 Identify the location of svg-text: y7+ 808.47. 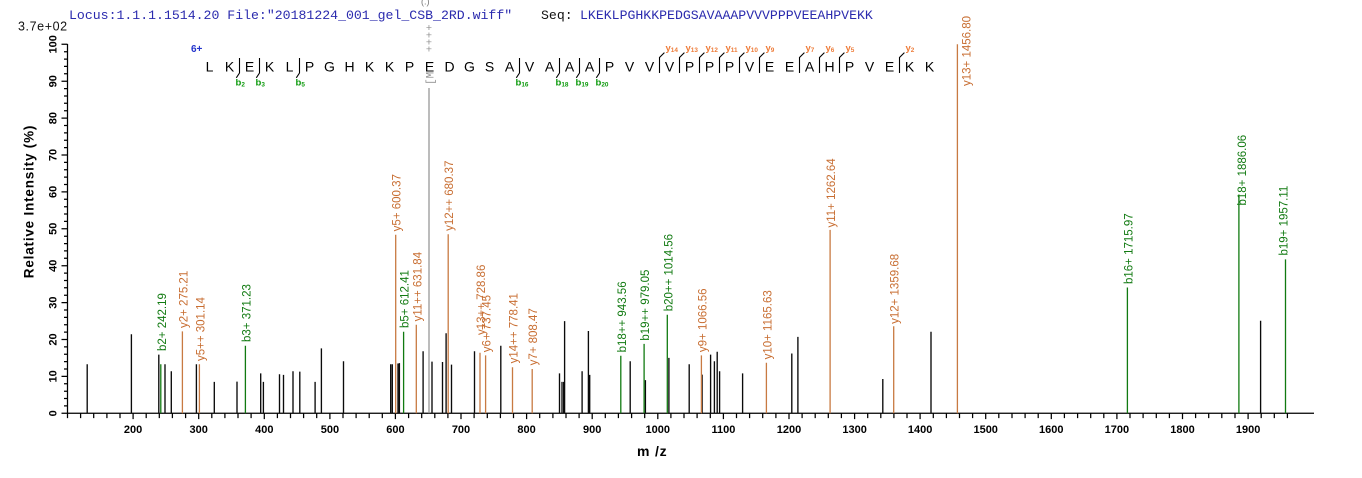
(534, 336).